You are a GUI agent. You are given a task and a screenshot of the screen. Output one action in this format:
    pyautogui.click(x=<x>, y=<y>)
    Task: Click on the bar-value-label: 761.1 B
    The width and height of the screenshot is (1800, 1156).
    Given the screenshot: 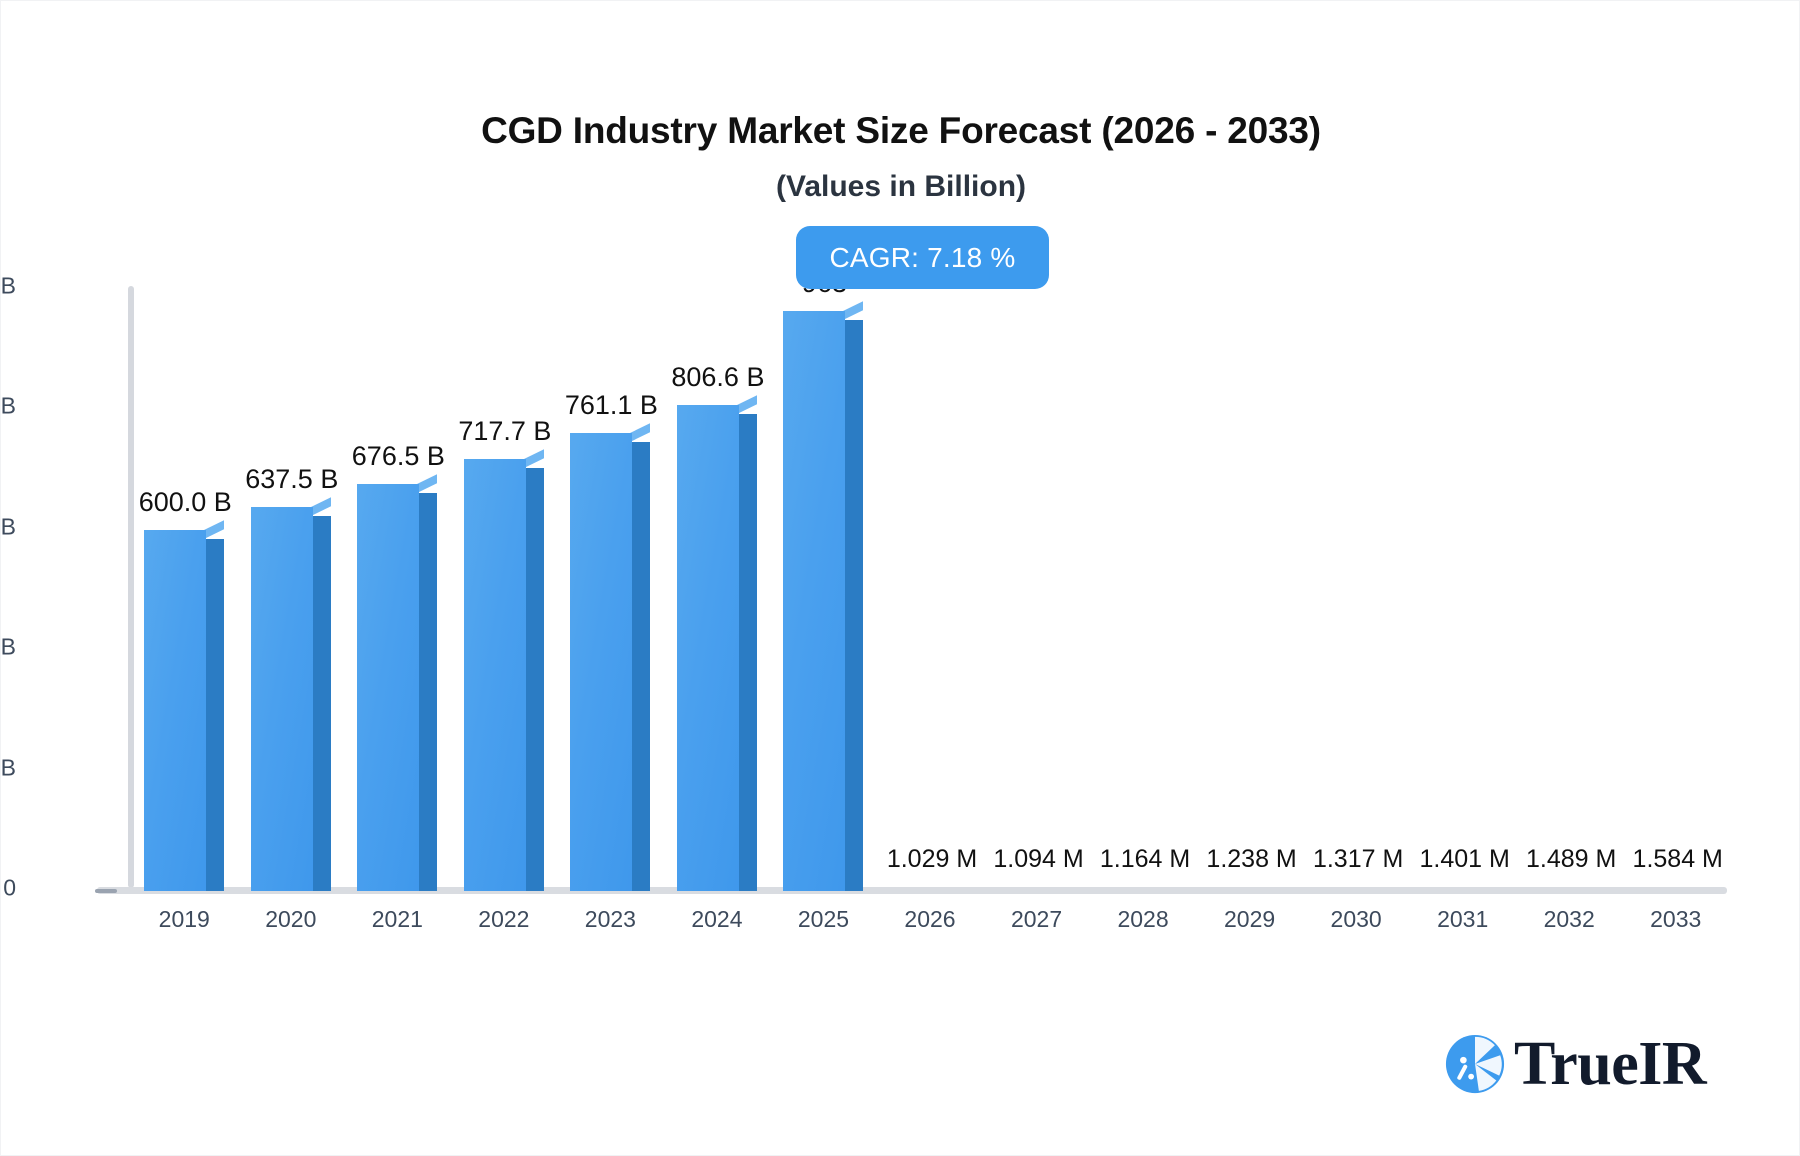 What is the action you would take?
    pyautogui.click(x=611, y=404)
    